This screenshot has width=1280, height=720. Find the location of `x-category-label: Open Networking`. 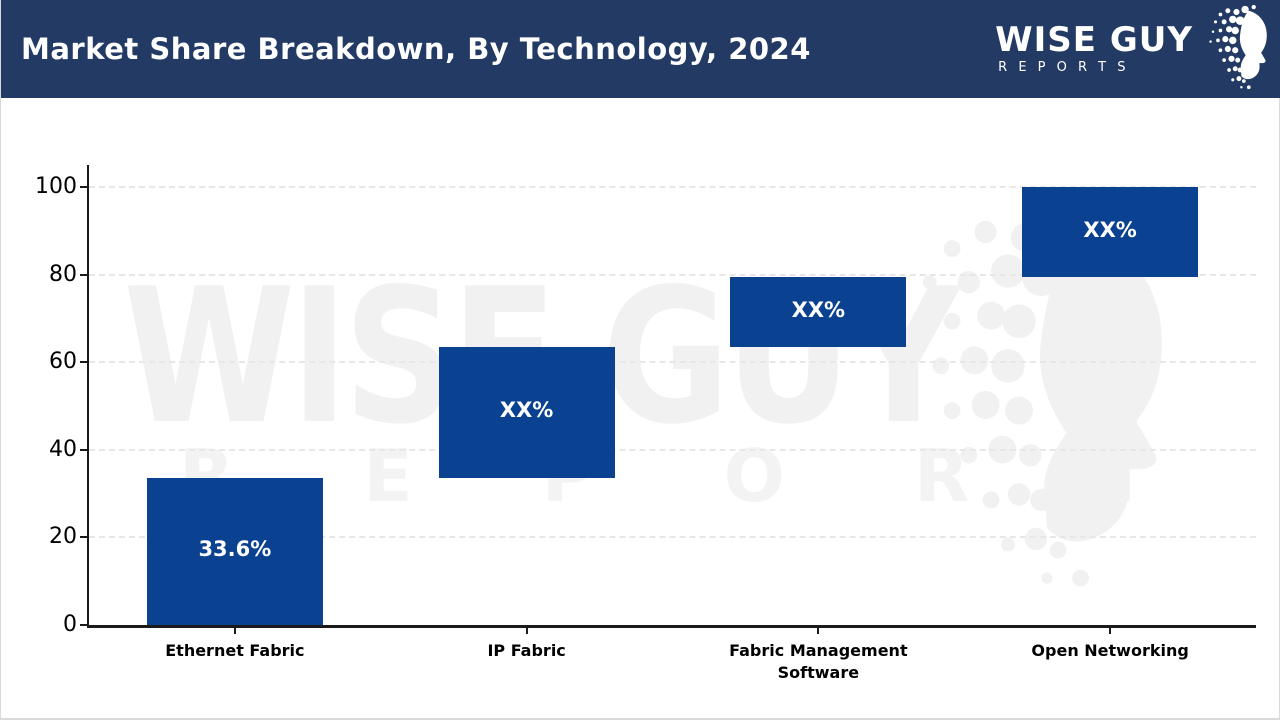

x-category-label: Open Networking is located at coordinates (1110, 650).